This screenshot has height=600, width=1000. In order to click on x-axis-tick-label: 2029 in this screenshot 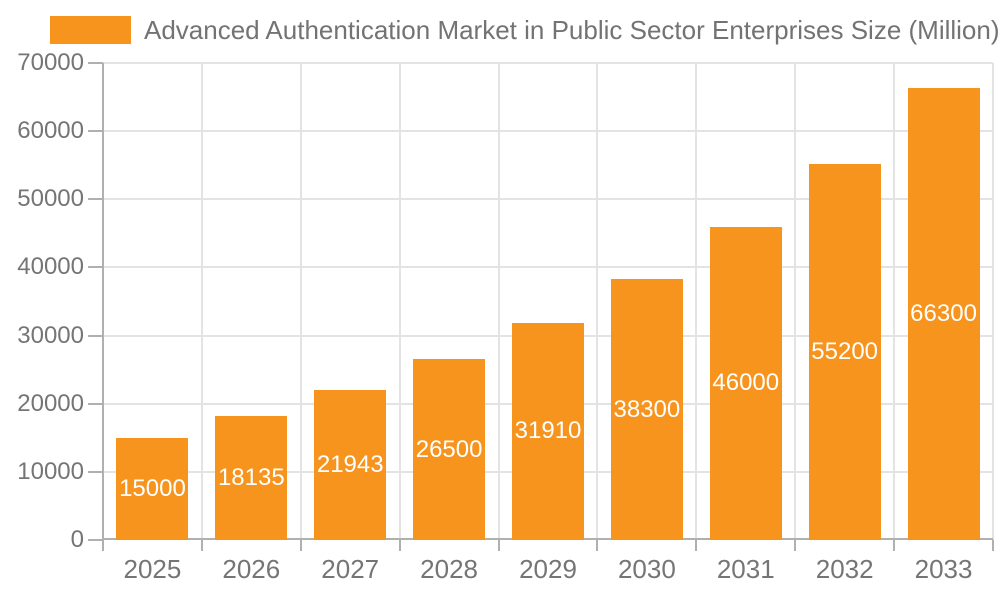, I will do `click(548, 569)`.